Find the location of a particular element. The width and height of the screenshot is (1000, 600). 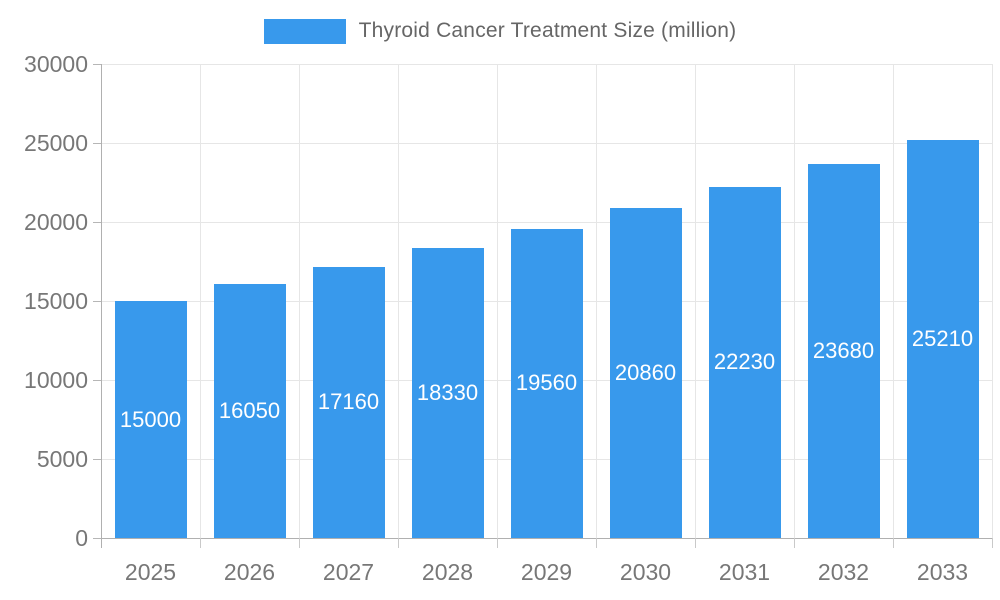

x-tick-label: 2030 is located at coordinates (645, 572).